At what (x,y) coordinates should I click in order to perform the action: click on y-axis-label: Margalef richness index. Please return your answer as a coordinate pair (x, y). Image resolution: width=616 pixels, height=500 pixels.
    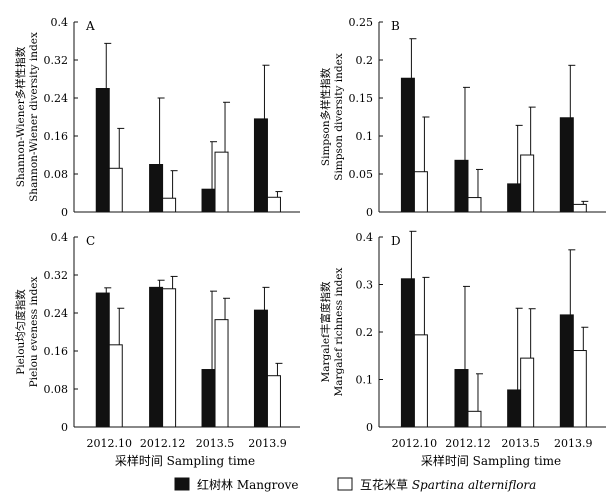
    Looking at the image, I should click on (339, 331).